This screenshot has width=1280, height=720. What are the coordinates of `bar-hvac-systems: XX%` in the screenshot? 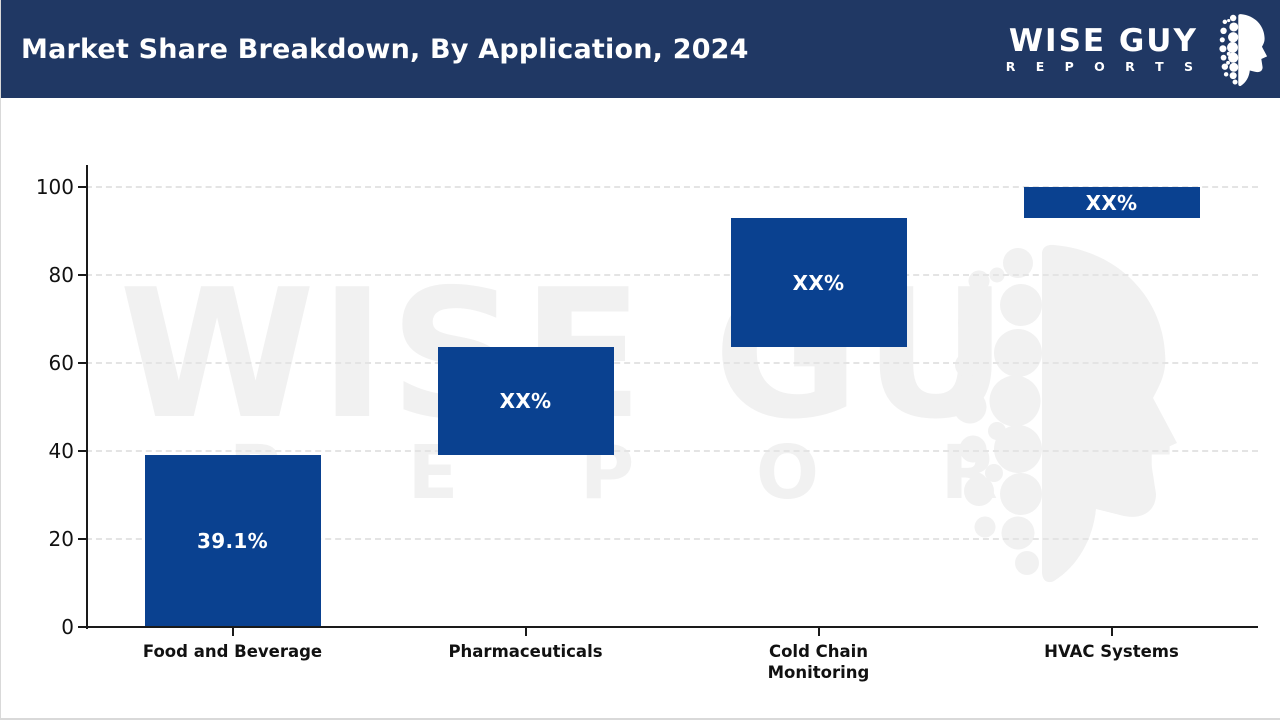 It's located at (1111, 203).